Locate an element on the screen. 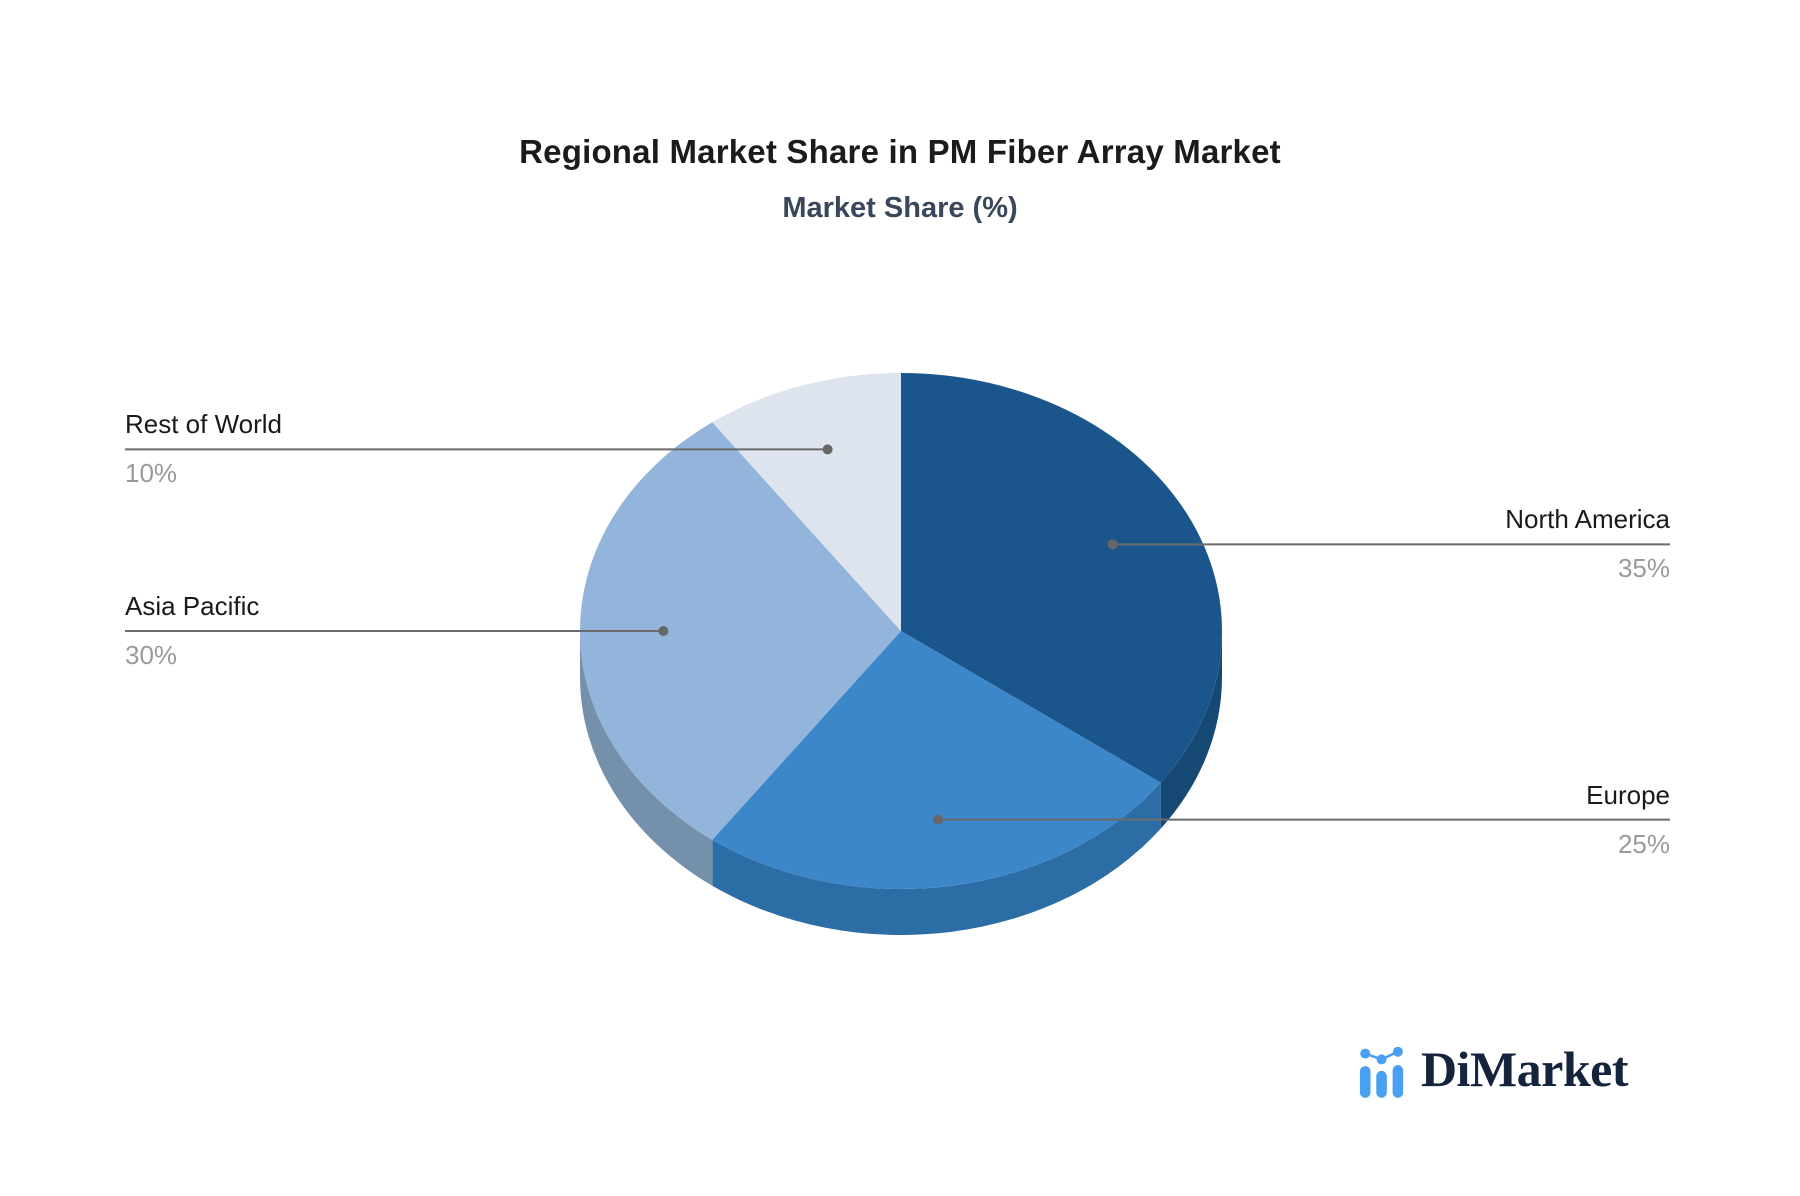 This screenshot has width=1800, height=1196. pie-slice-rest-of-world is located at coordinates (806, 502).